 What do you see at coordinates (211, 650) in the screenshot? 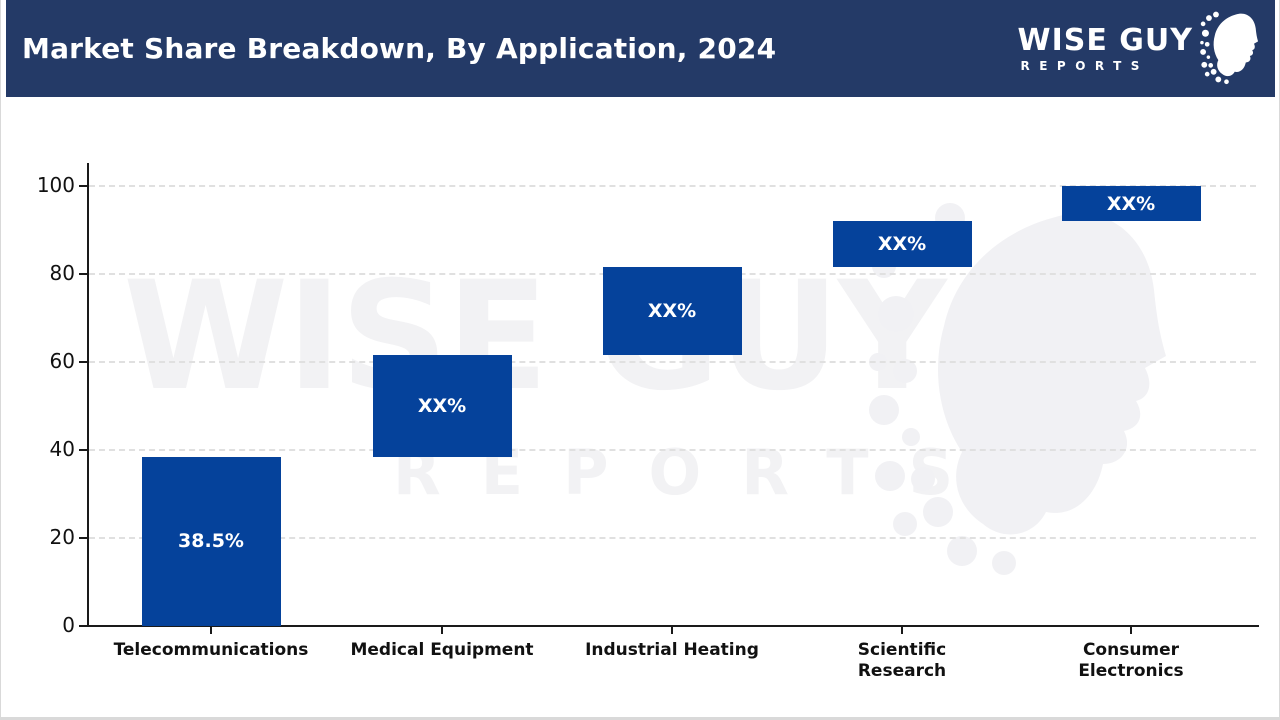
I see `x-category-label-telecommunications: Telecommunications` at bounding box center [211, 650].